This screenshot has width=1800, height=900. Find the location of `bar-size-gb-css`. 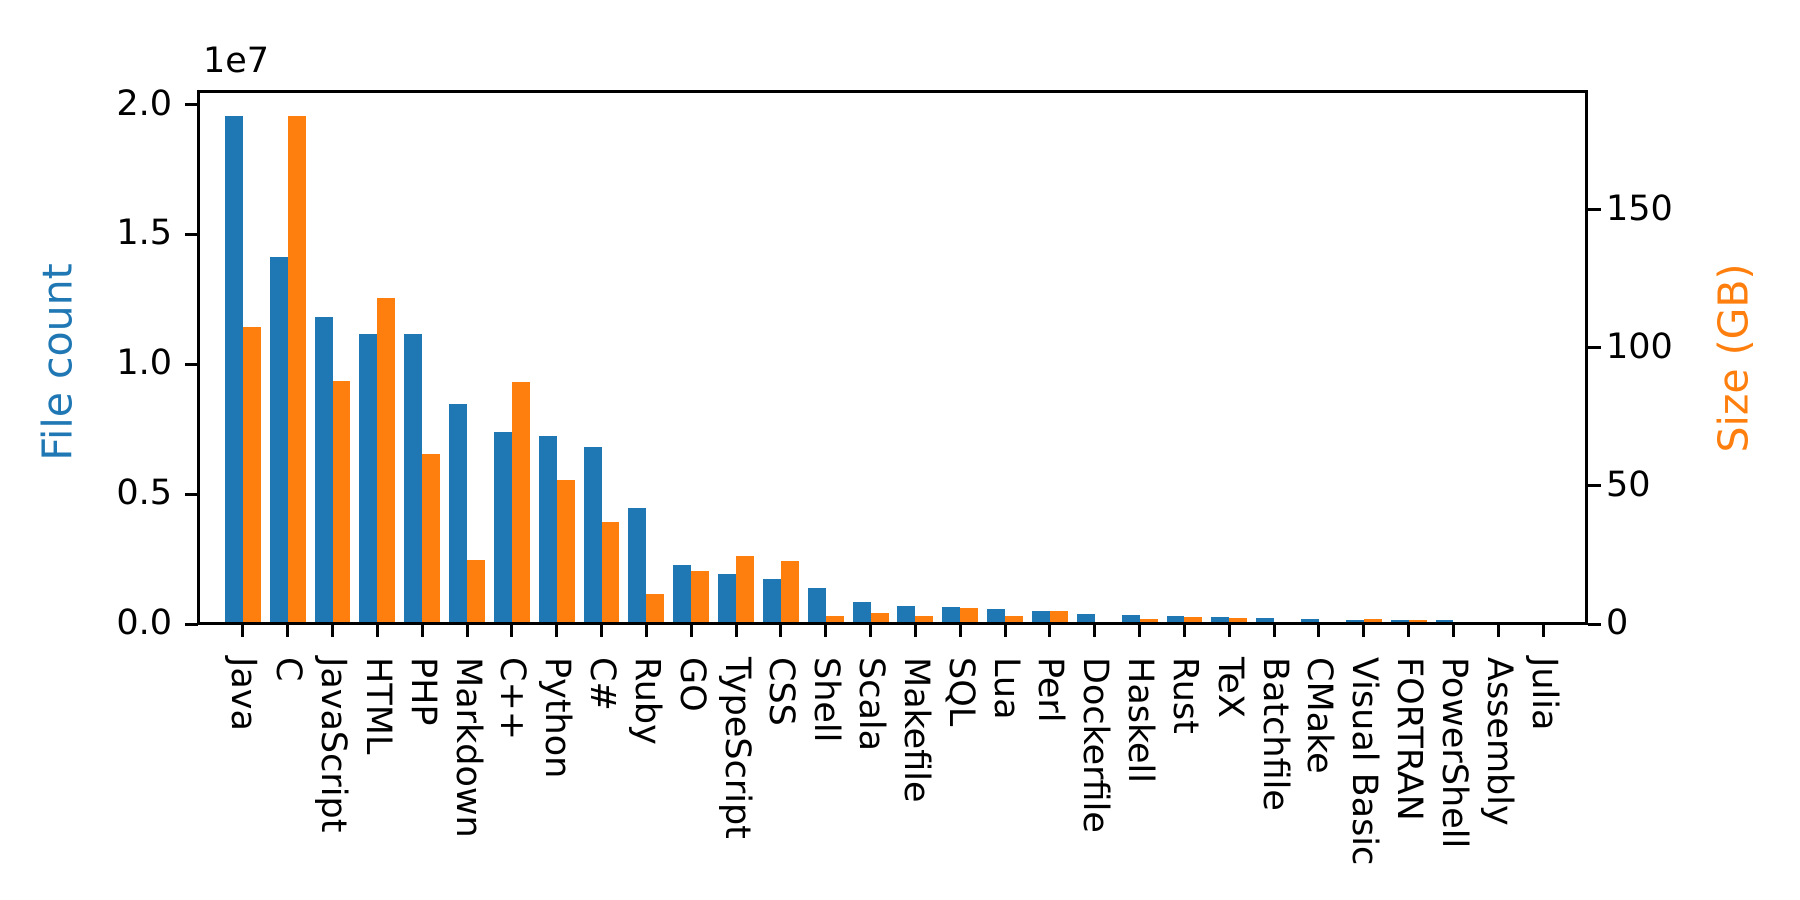

bar-size-gb-css is located at coordinates (789, 592).